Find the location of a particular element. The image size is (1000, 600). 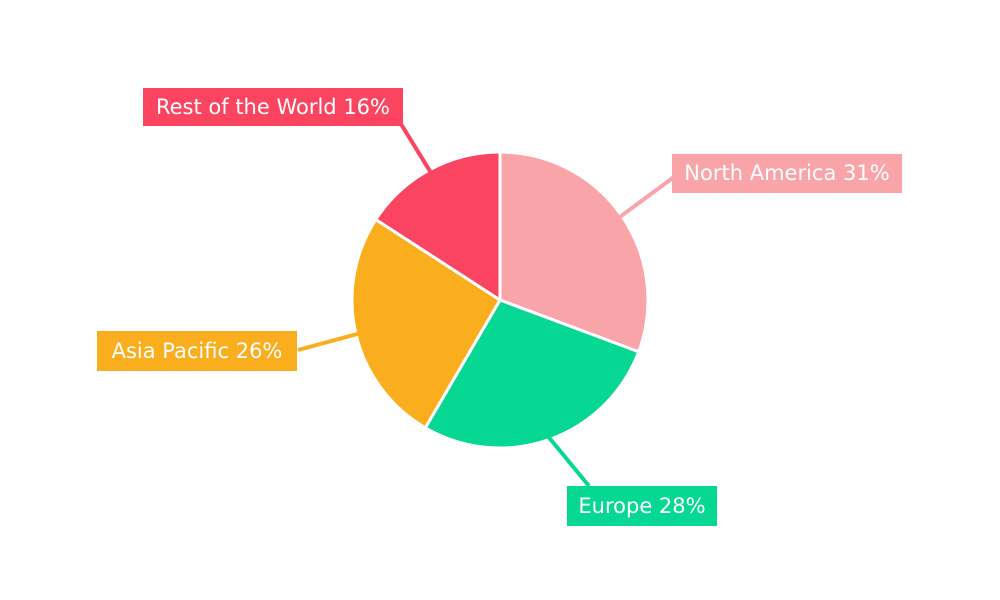

leader-line-europe is located at coordinates (569, 462).